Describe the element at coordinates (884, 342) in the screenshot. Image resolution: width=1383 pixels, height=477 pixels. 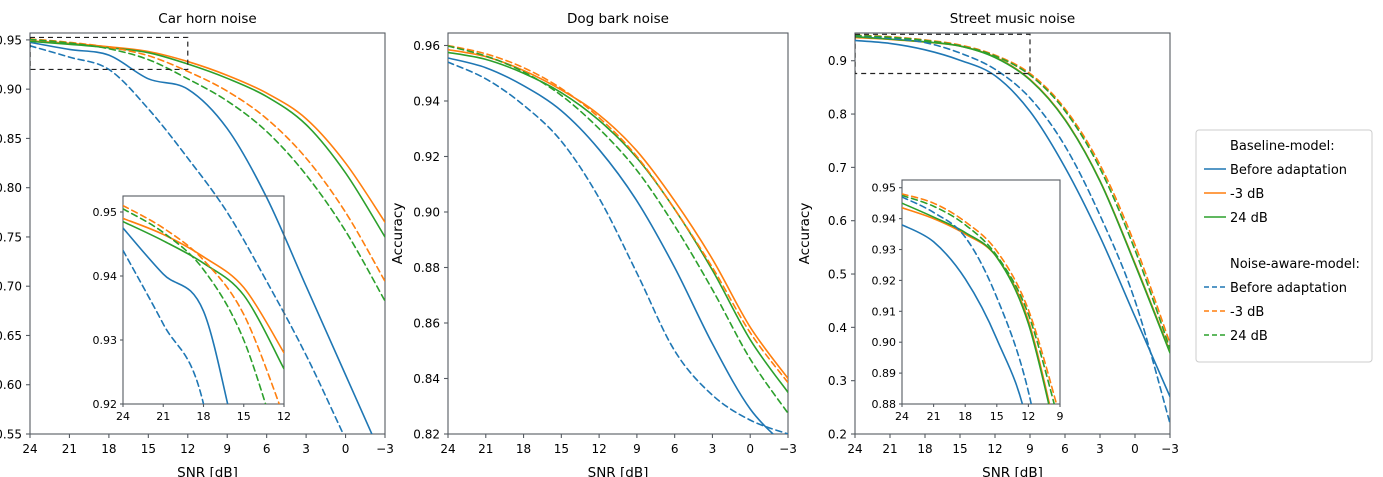
I see `inset-y-ticklabel: 0.90` at that location.